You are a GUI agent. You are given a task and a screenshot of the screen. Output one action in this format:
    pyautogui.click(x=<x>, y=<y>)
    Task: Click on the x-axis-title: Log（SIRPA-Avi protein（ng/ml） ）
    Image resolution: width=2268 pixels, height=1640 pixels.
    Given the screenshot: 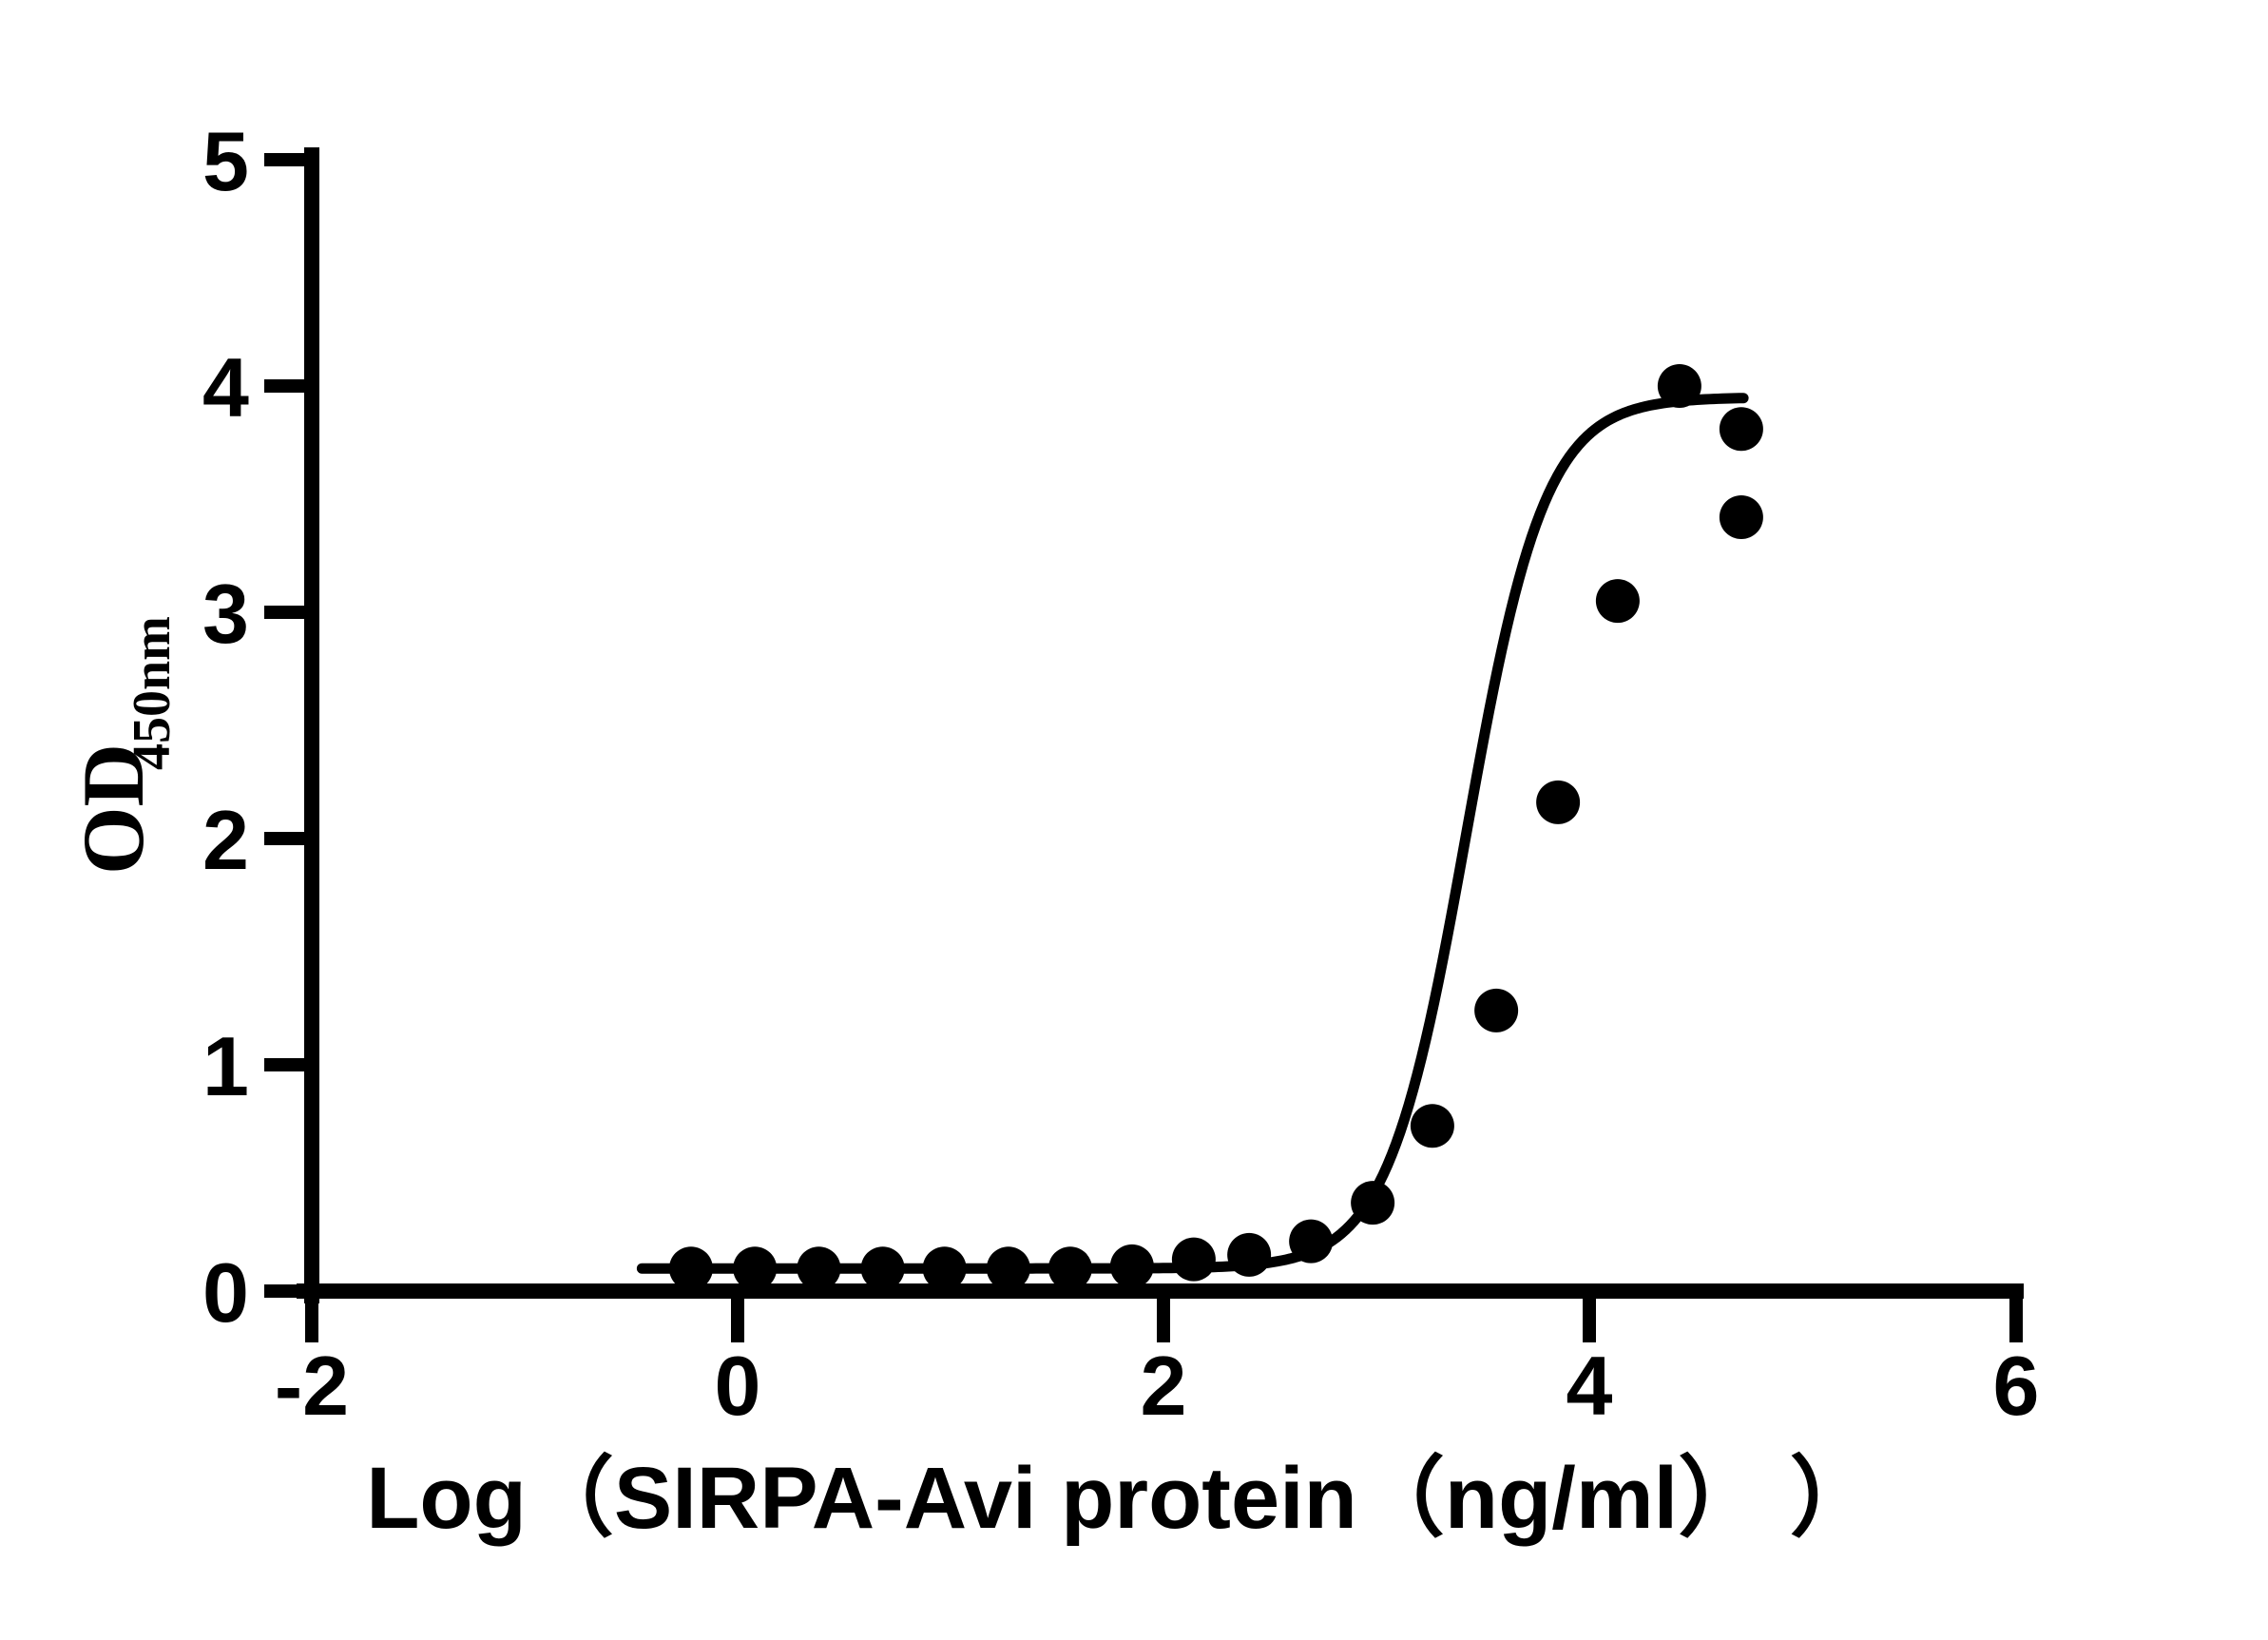 What is the action you would take?
    pyautogui.click(x=1121, y=1498)
    